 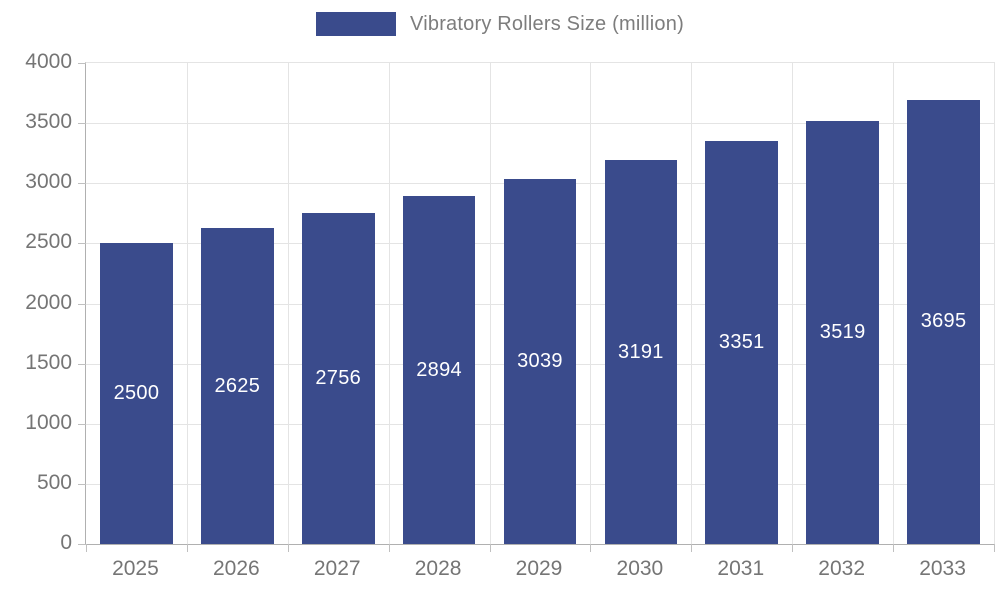 I want to click on bar-2025: 2500, so click(x=136, y=393).